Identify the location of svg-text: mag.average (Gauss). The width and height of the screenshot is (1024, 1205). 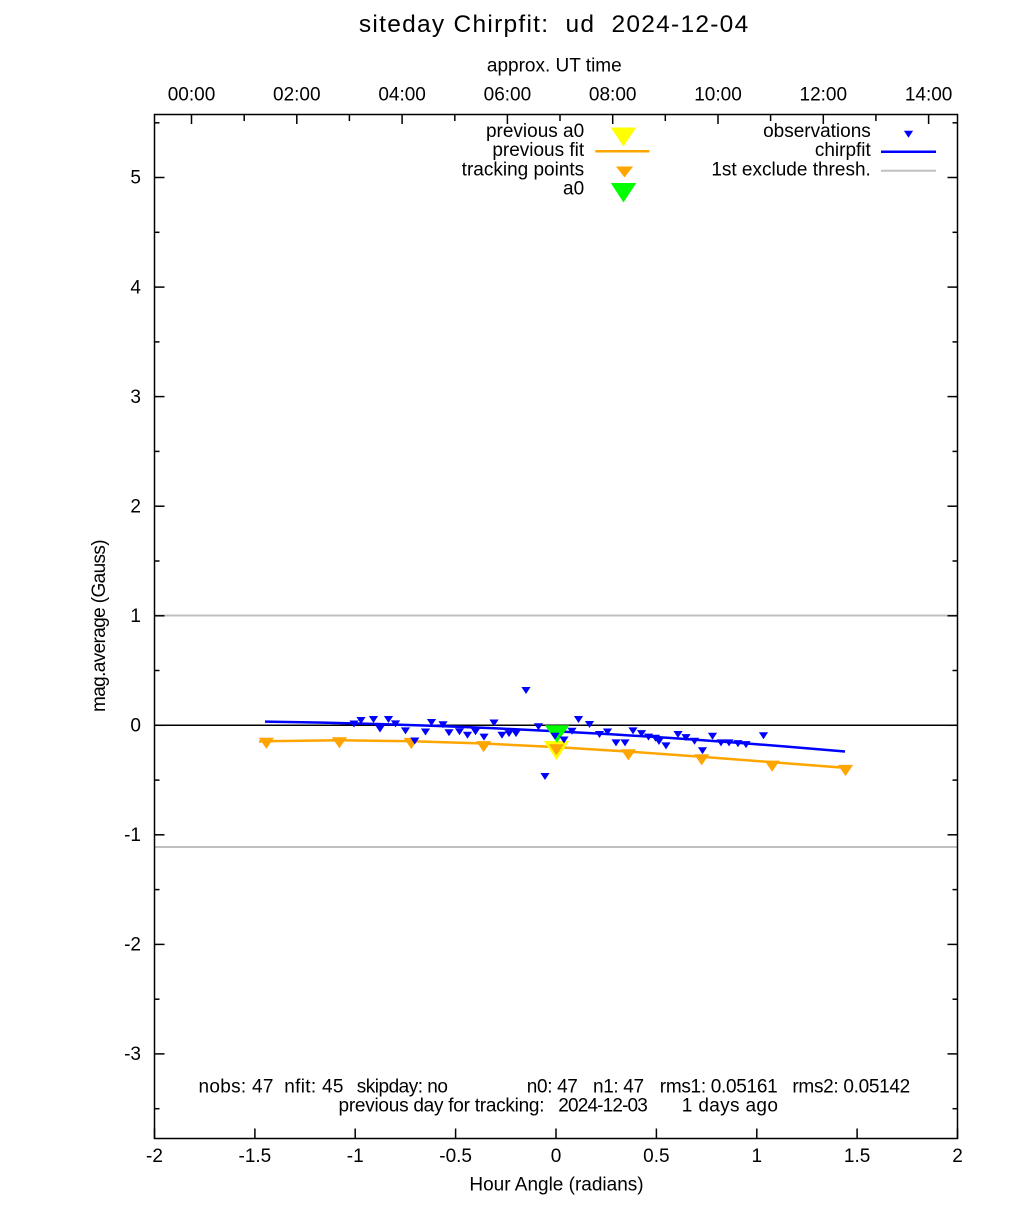
(99, 626).